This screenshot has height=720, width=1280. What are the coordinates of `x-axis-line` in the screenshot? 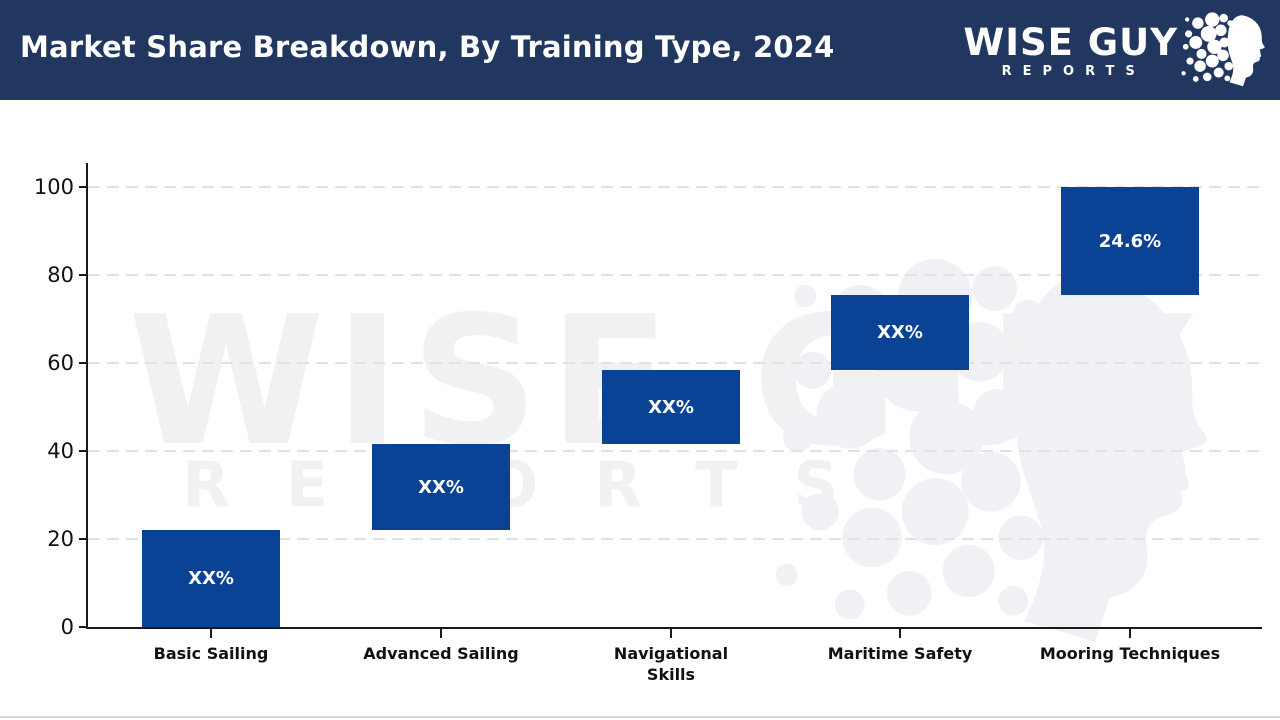 It's located at (674, 628).